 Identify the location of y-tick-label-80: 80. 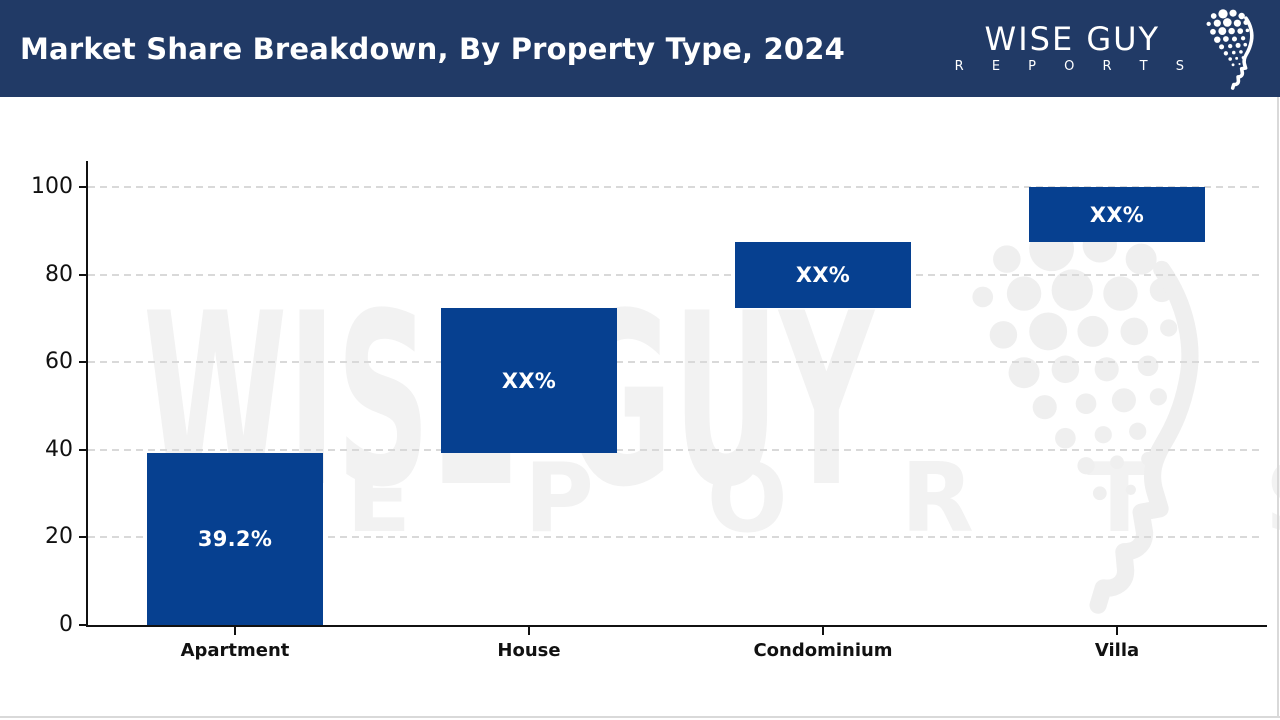
(59, 274).